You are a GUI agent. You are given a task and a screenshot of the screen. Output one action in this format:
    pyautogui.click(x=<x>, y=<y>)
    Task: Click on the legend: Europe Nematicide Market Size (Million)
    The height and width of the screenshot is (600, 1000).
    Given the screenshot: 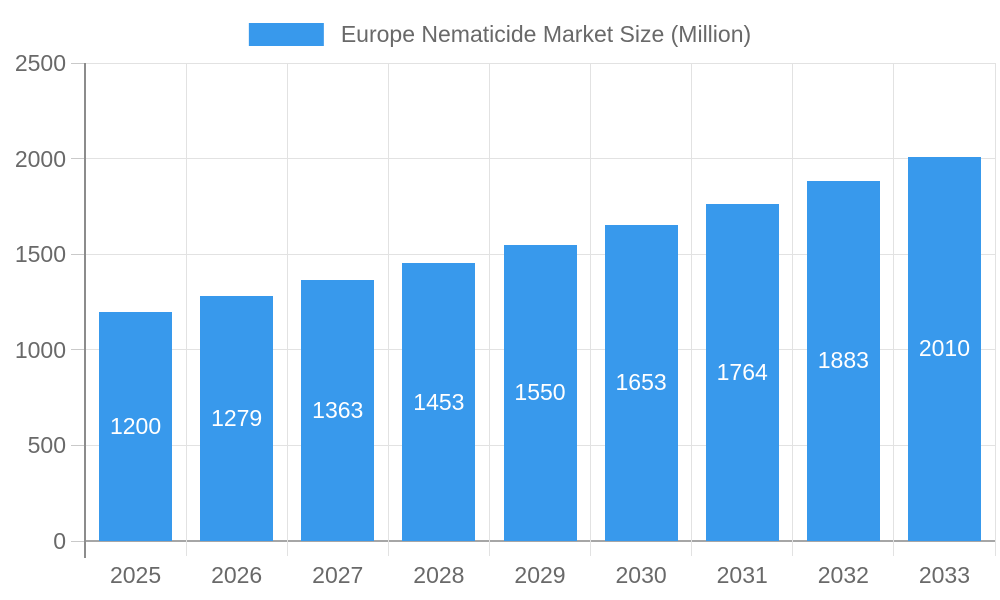 What is the action you would take?
    pyautogui.click(x=500, y=34)
    